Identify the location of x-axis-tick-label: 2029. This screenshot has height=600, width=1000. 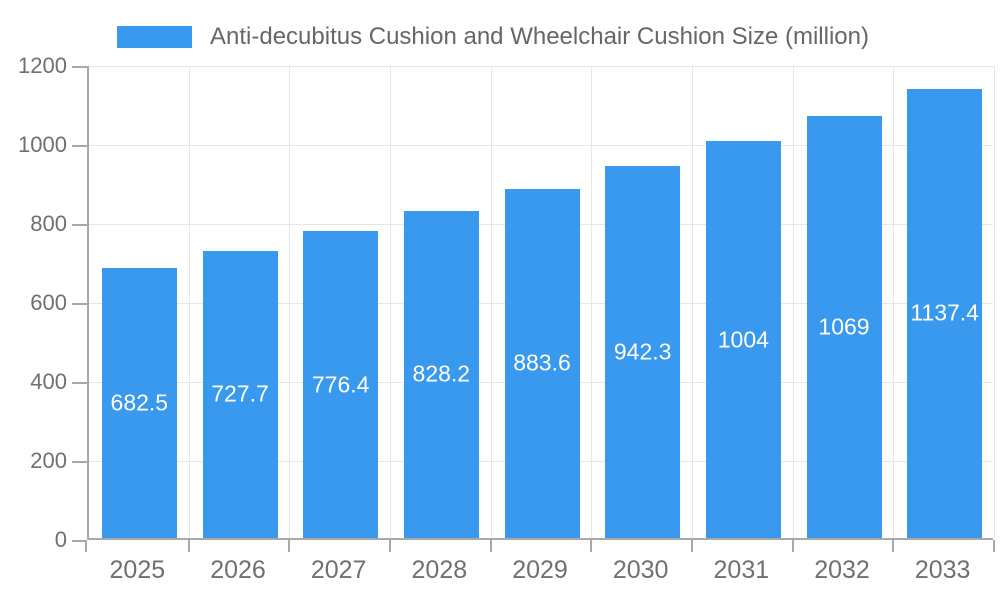
(540, 570).